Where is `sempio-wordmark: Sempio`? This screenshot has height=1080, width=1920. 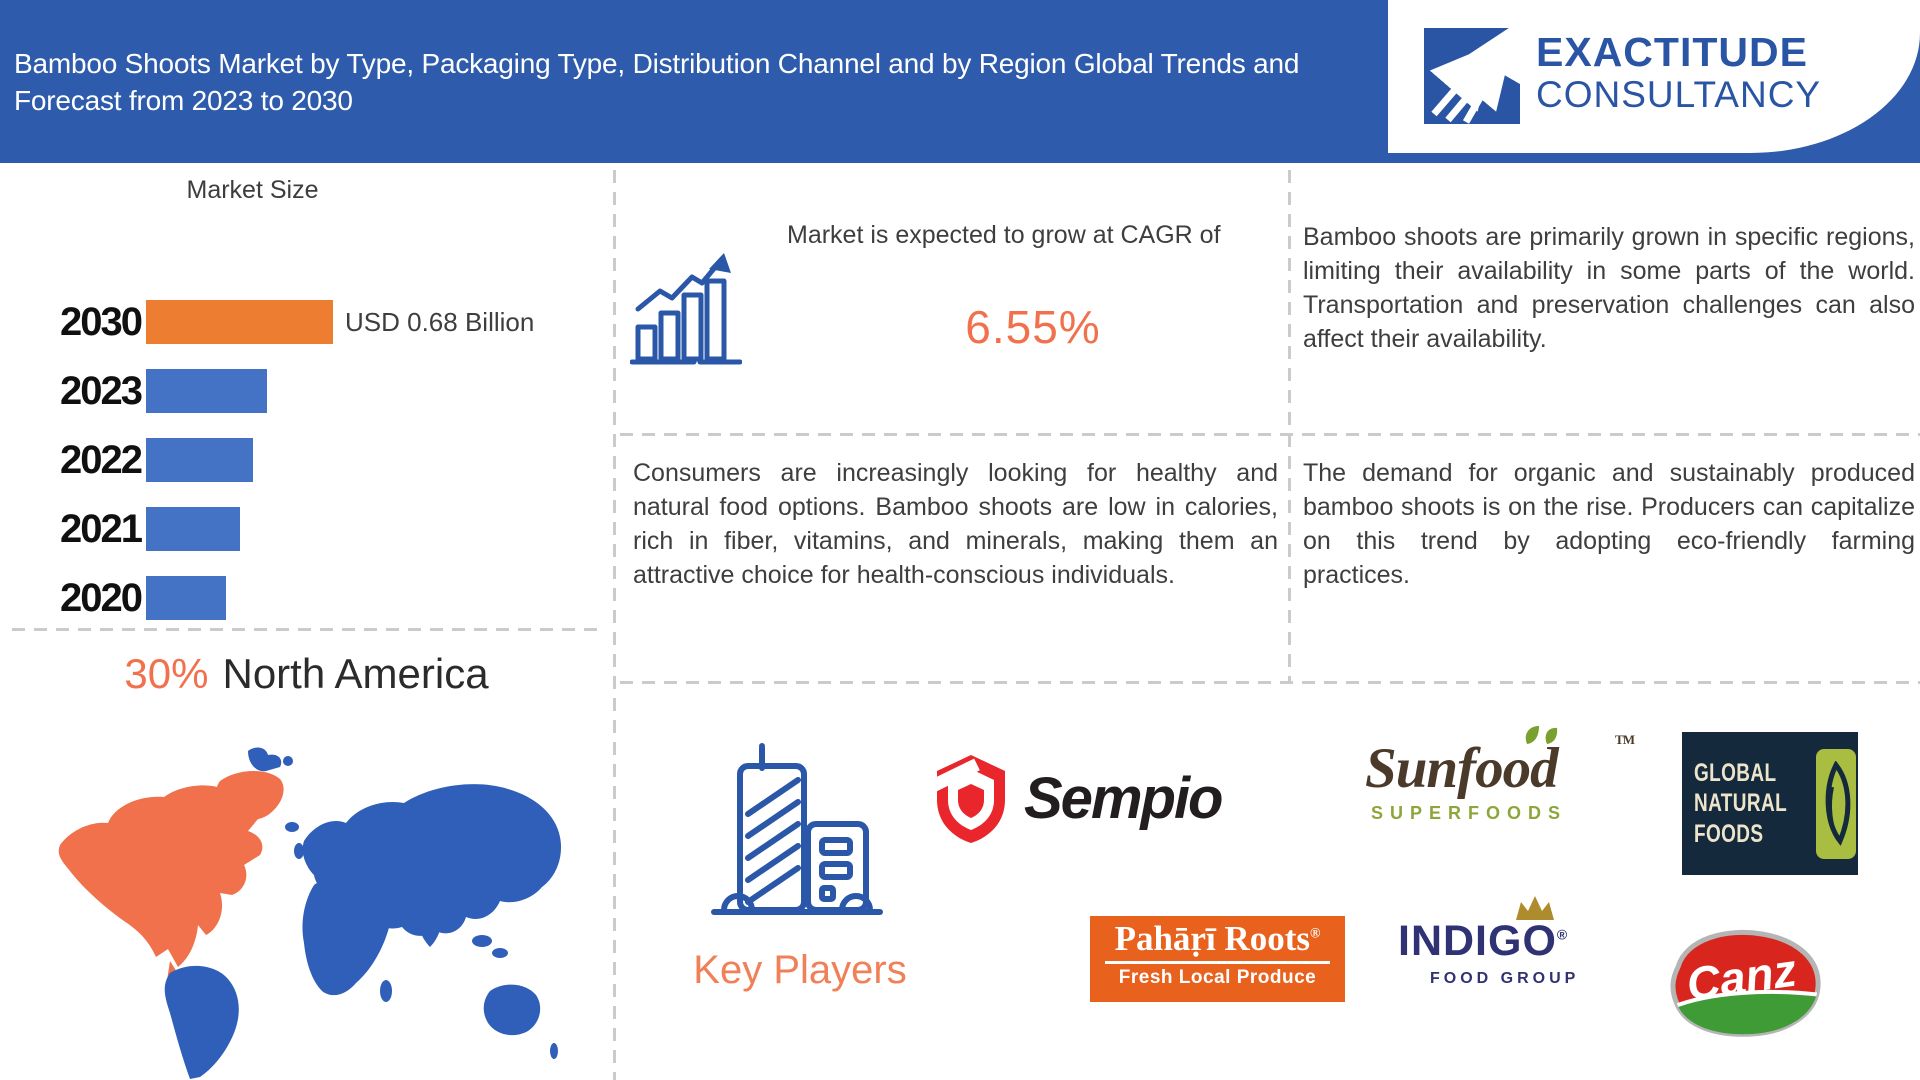 sempio-wordmark: Sempio is located at coordinates (1123, 798).